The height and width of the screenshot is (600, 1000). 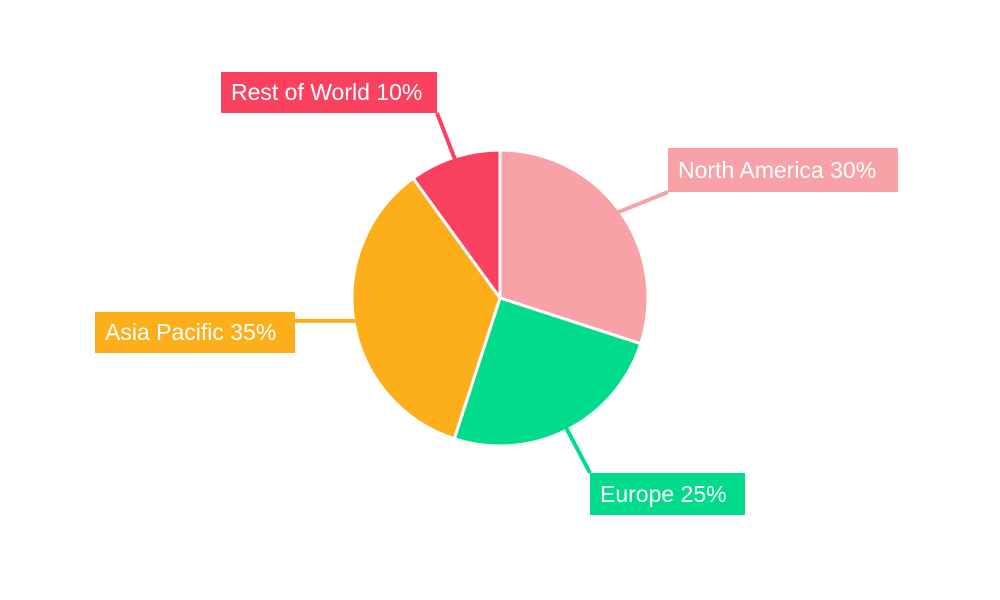 What do you see at coordinates (783, 170) in the screenshot?
I see `slice-label-north-america: North America 30%` at bounding box center [783, 170].